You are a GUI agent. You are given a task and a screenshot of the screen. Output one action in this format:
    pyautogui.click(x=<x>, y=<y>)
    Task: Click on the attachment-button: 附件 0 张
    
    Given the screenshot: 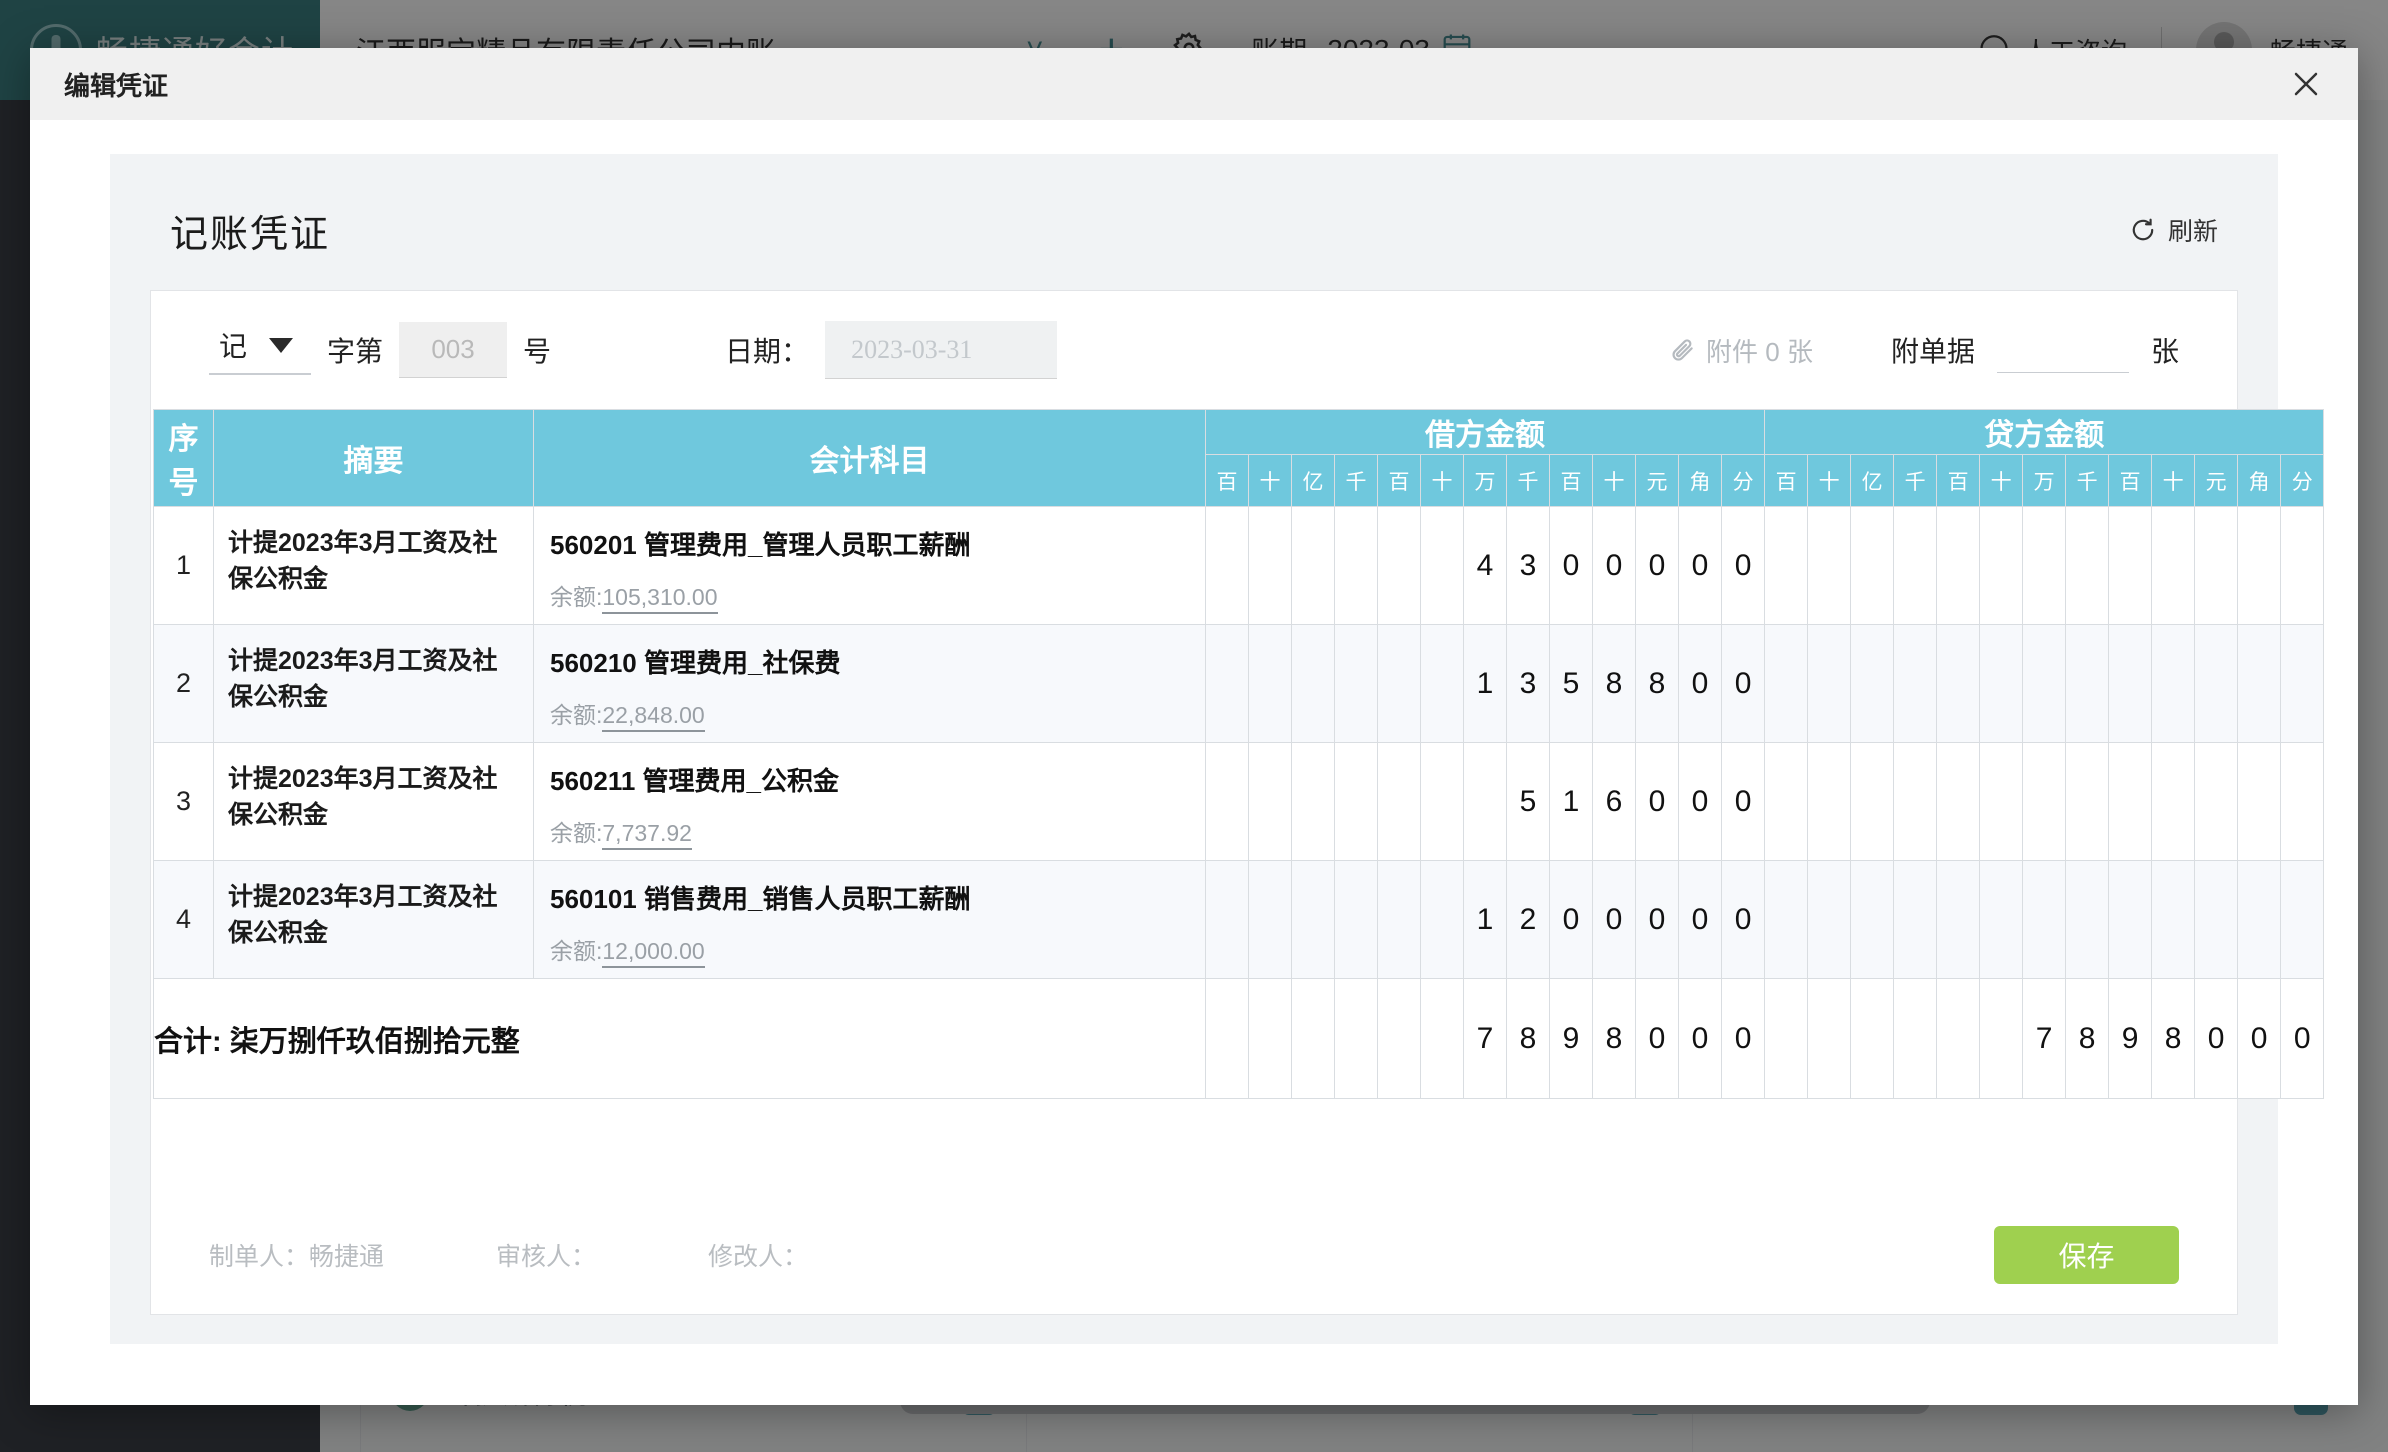 What is the action you would take?
    pyautogui.click(x=1741, y=350)
    